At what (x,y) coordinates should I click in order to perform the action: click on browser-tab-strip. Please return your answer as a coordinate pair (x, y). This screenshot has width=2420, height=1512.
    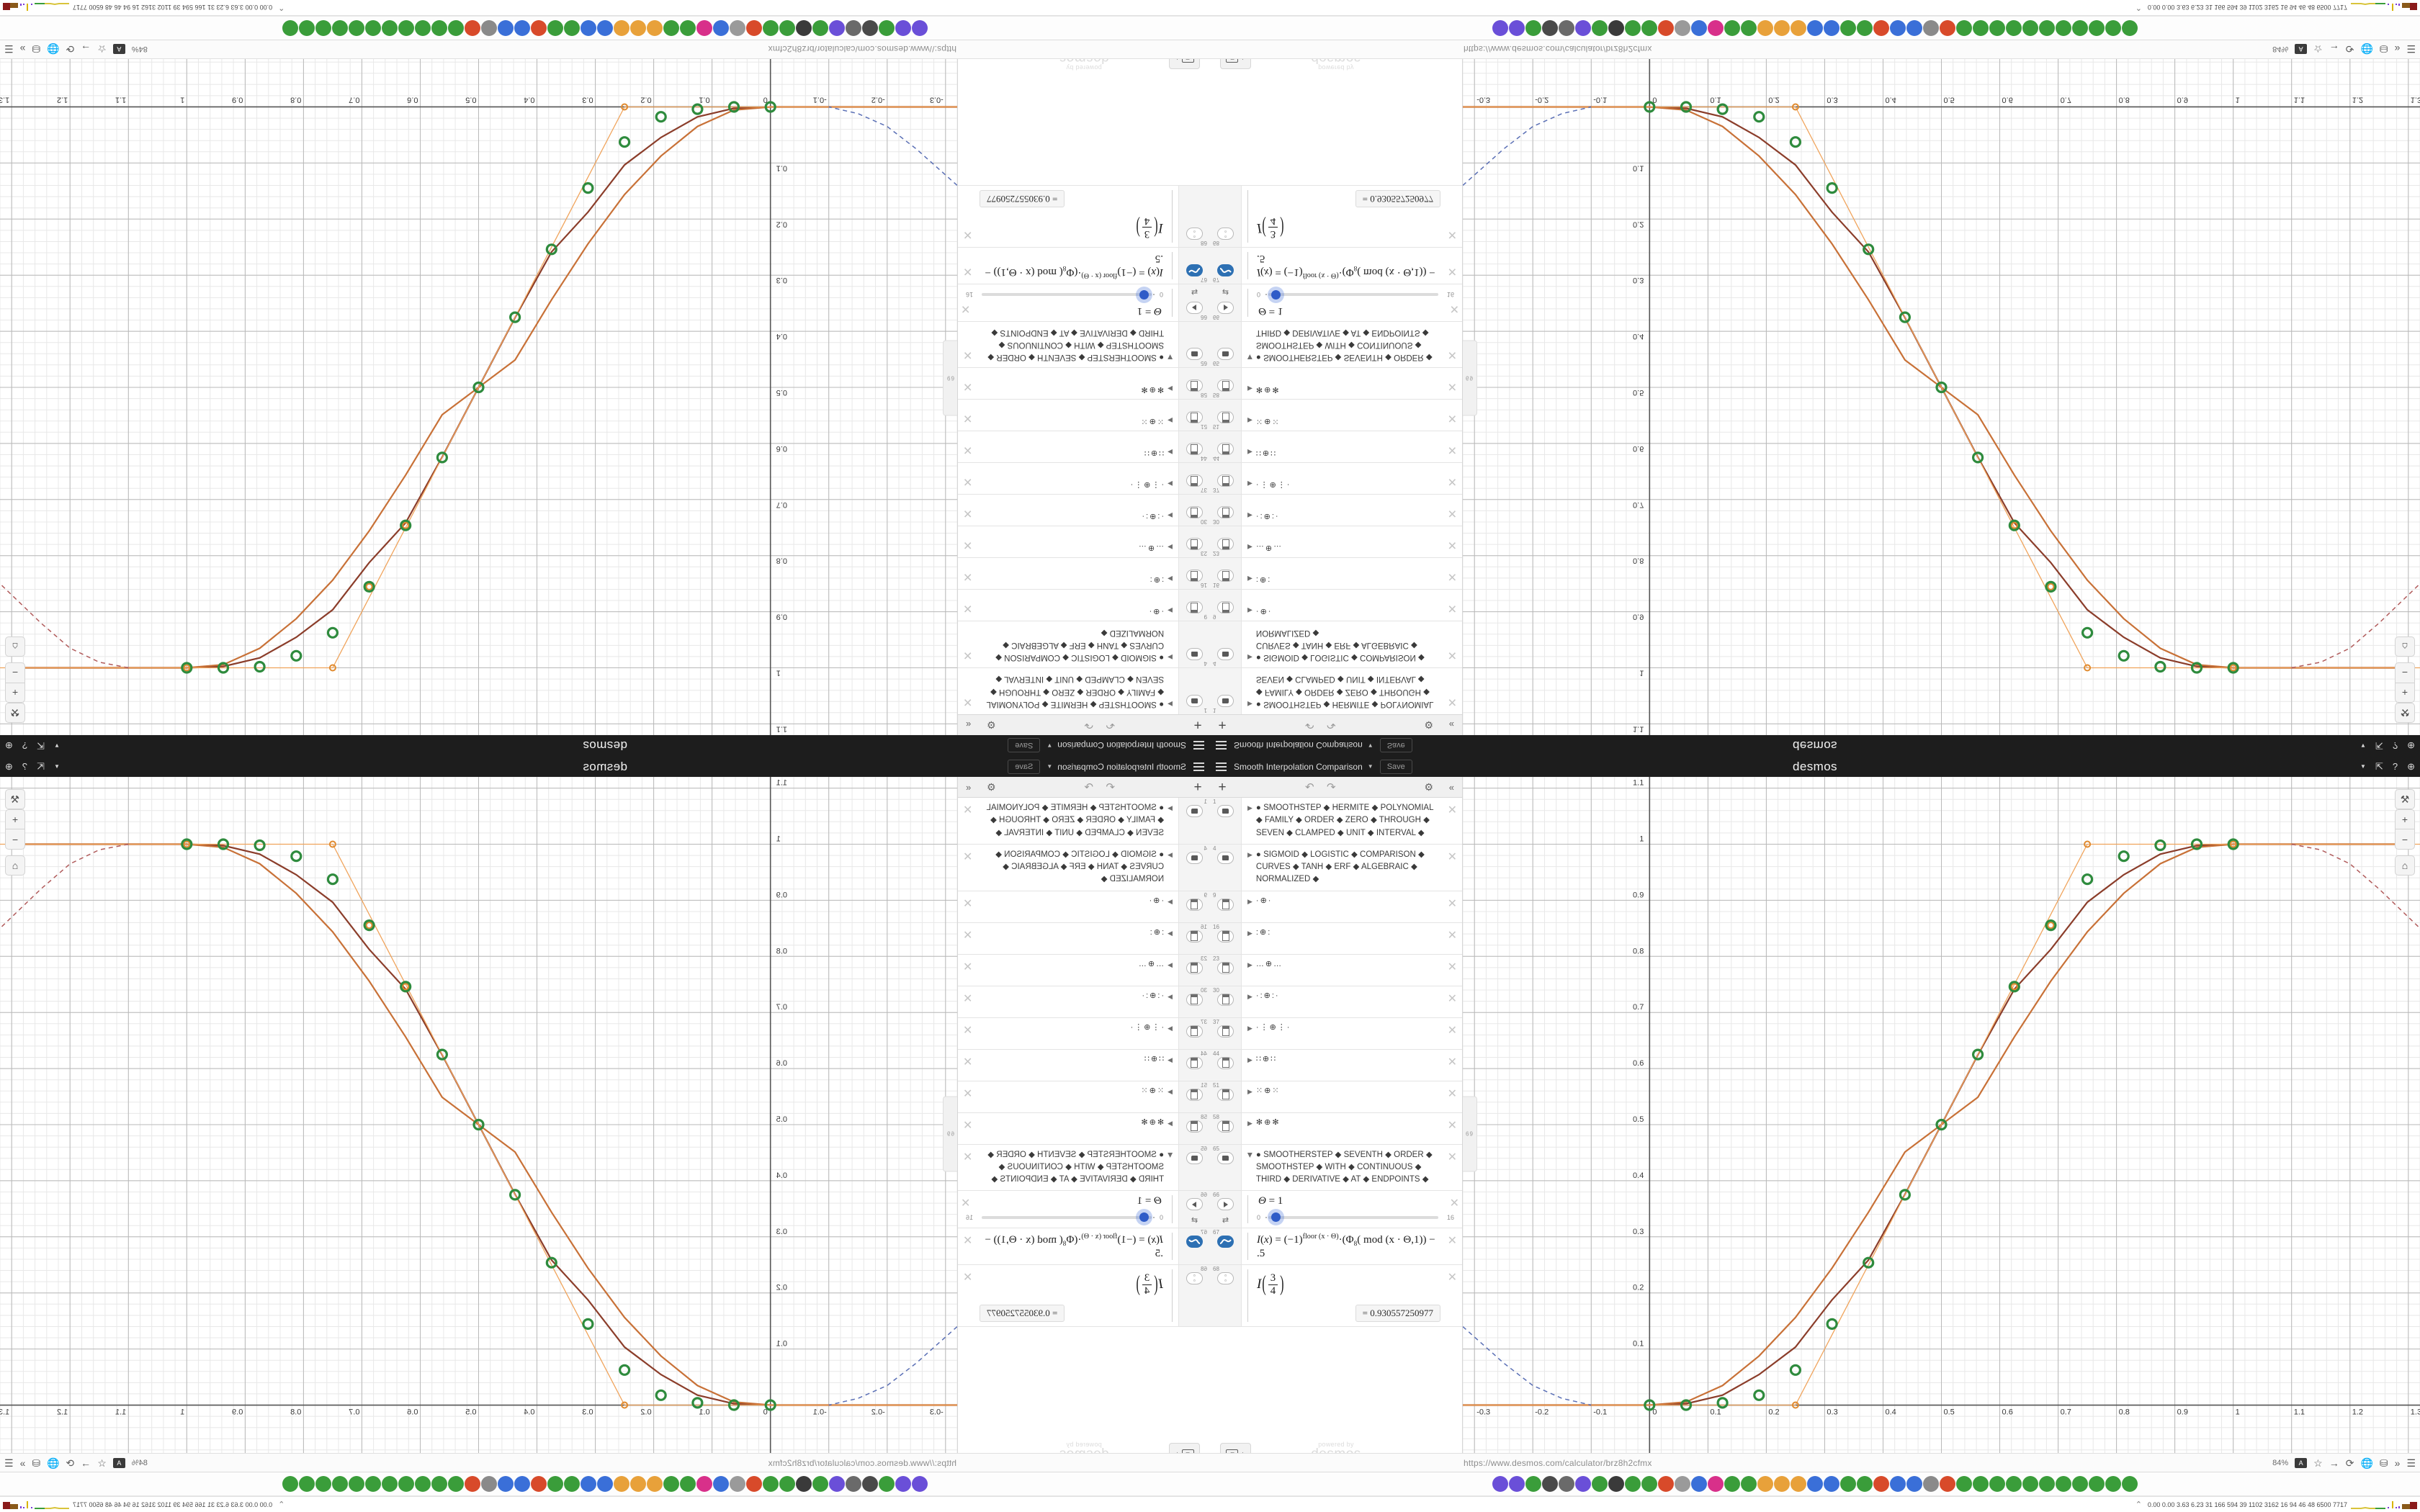
    Looking at the image, I should click on (1815, 28).